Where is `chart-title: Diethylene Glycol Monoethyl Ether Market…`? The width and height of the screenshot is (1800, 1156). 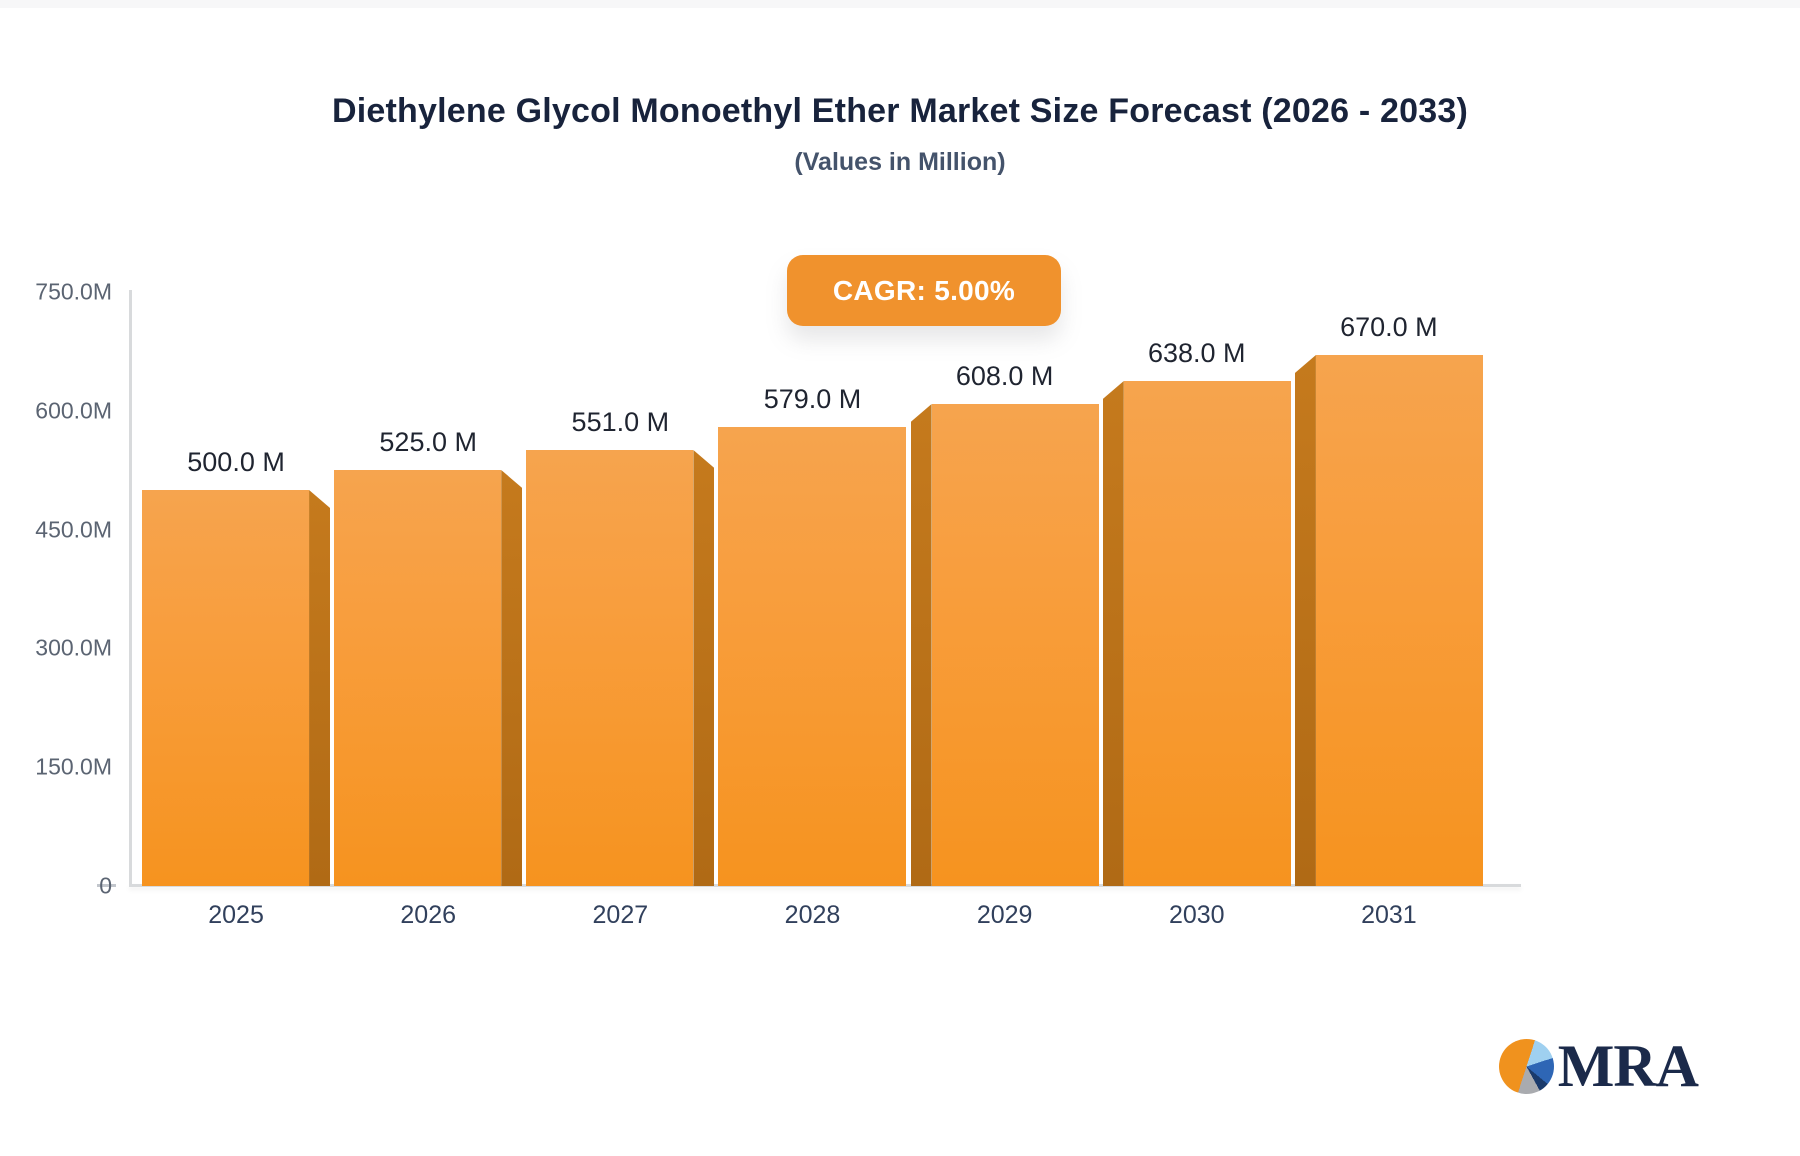 chart-title: Diethylene Glycol Monoethyl Ether Market… is located at coordinates (900, 111).